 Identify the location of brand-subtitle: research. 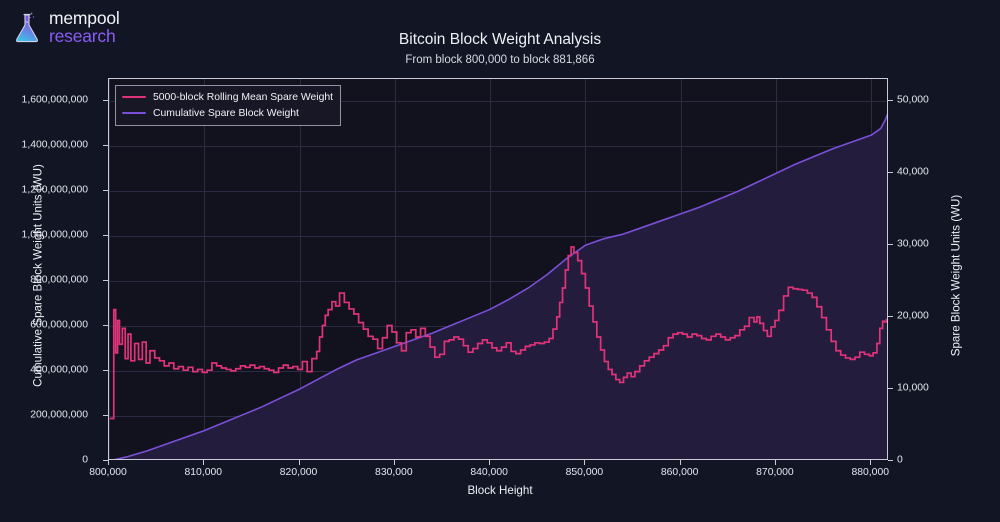
(82, 36).